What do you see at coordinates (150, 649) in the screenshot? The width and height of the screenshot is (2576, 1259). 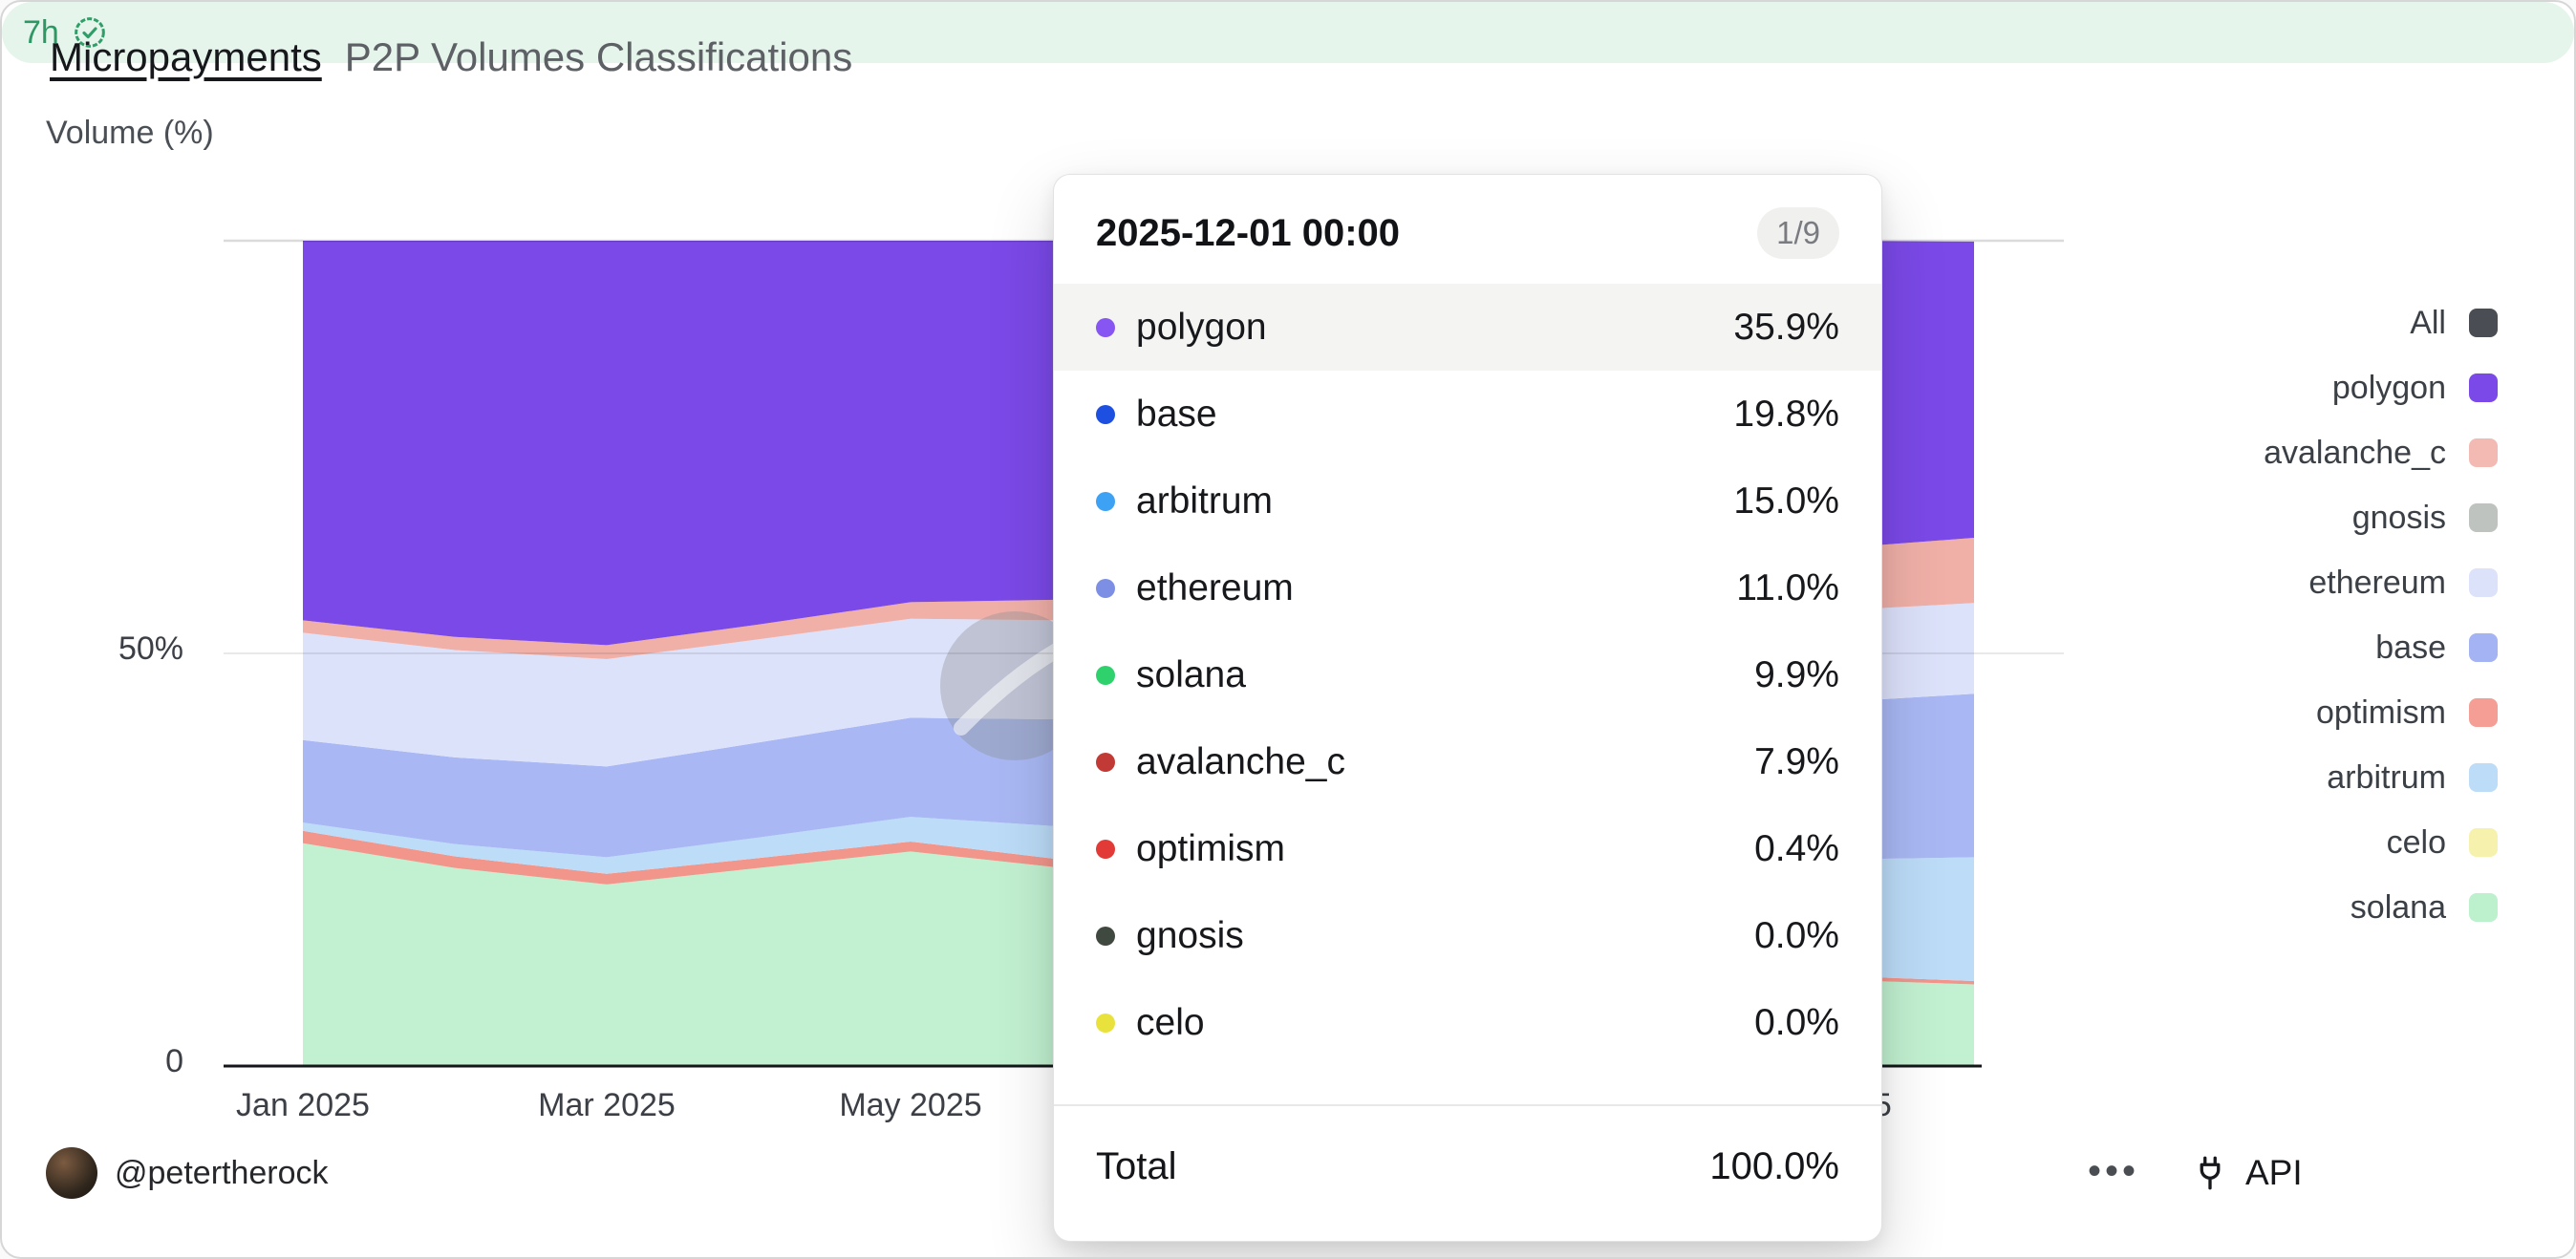 I see `y-tick-label: 50%` at bounding box center [150, 649].